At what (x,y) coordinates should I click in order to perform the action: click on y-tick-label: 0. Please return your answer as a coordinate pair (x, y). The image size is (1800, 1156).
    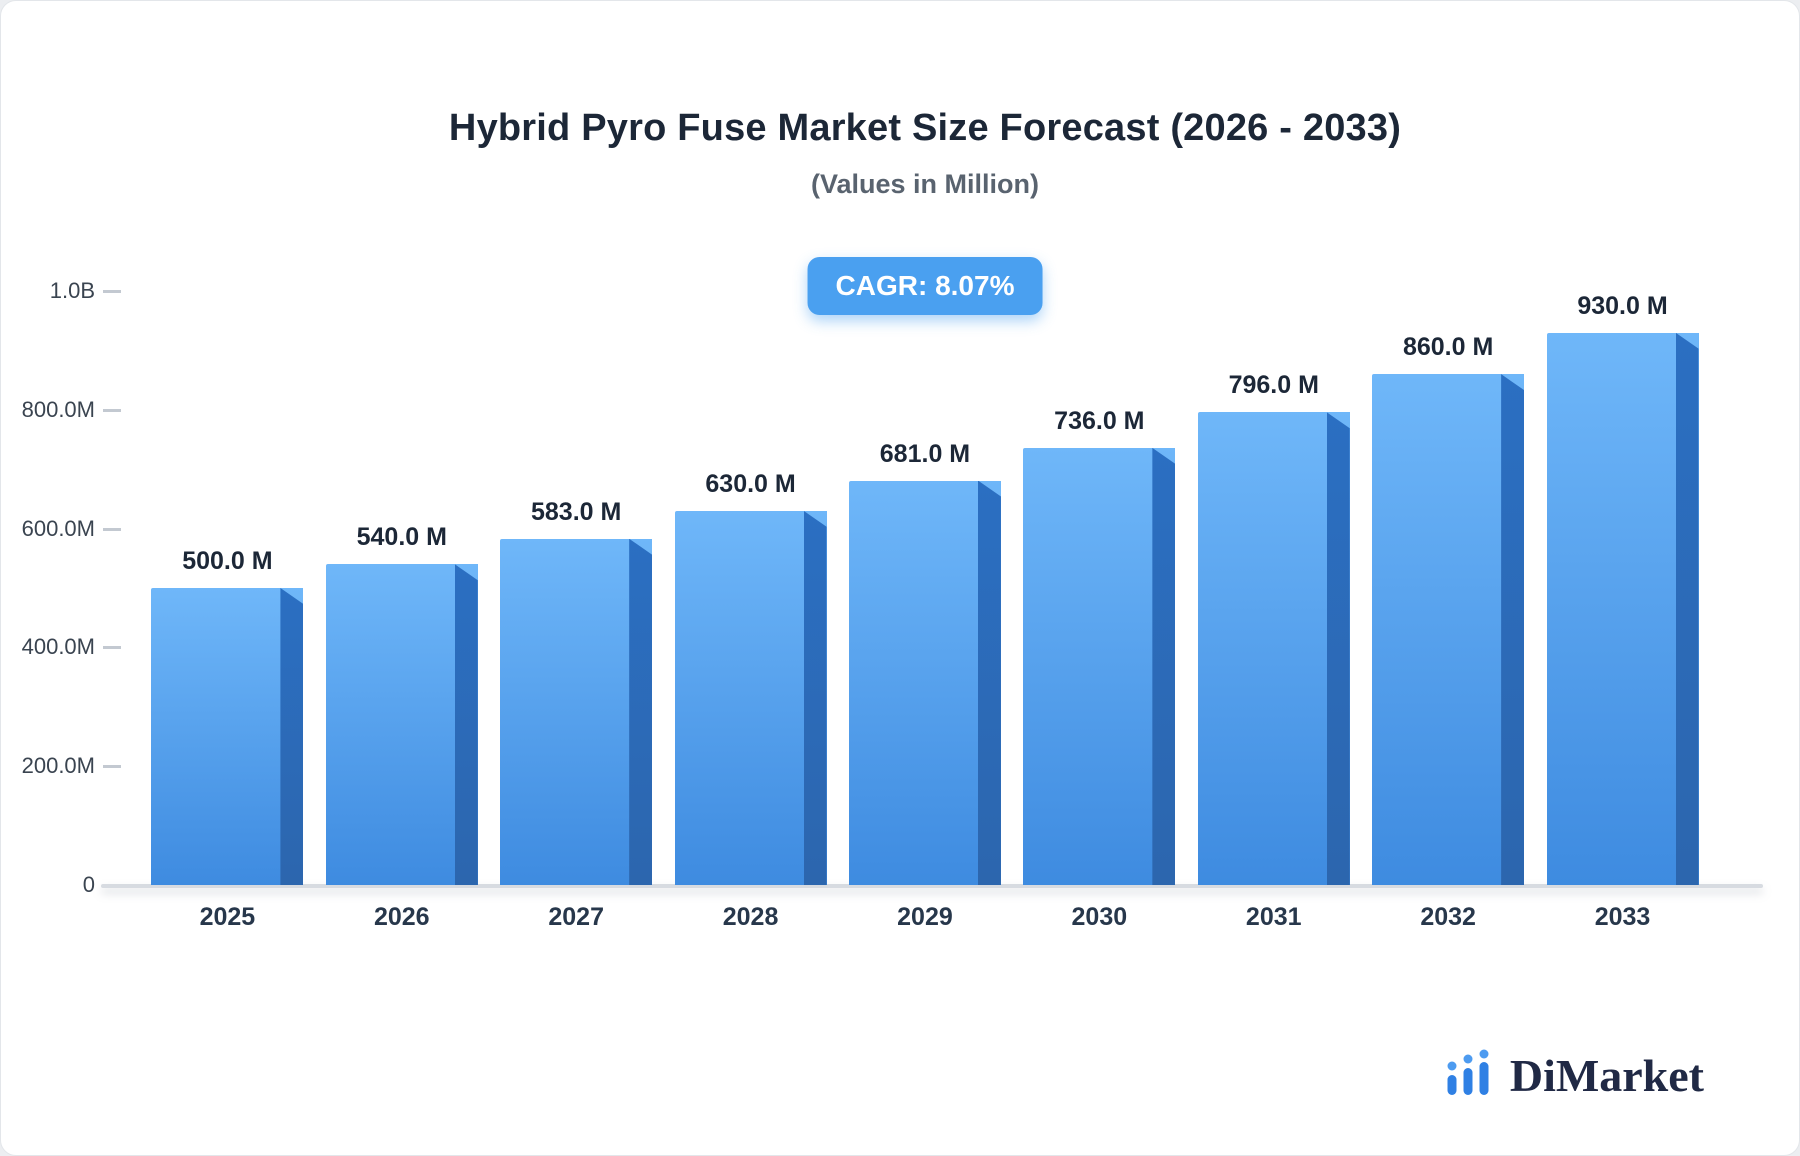
    Looking at the image, I should click on (88, 884).